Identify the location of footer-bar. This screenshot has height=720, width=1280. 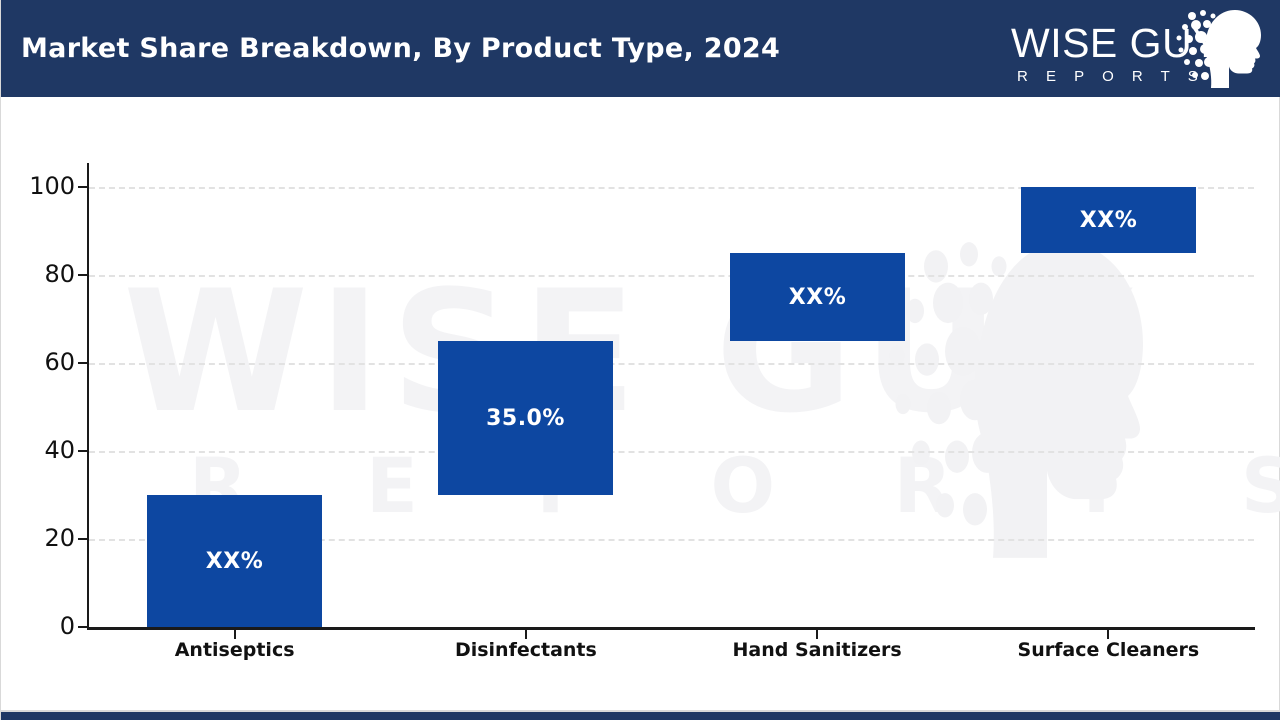
(640, 716).